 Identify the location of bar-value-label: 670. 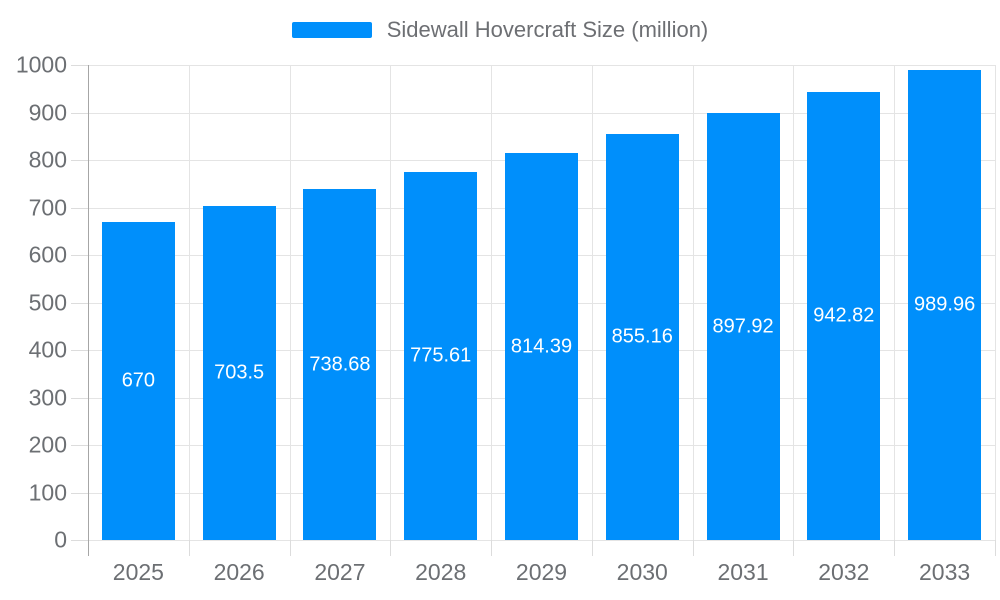
(138, 380).